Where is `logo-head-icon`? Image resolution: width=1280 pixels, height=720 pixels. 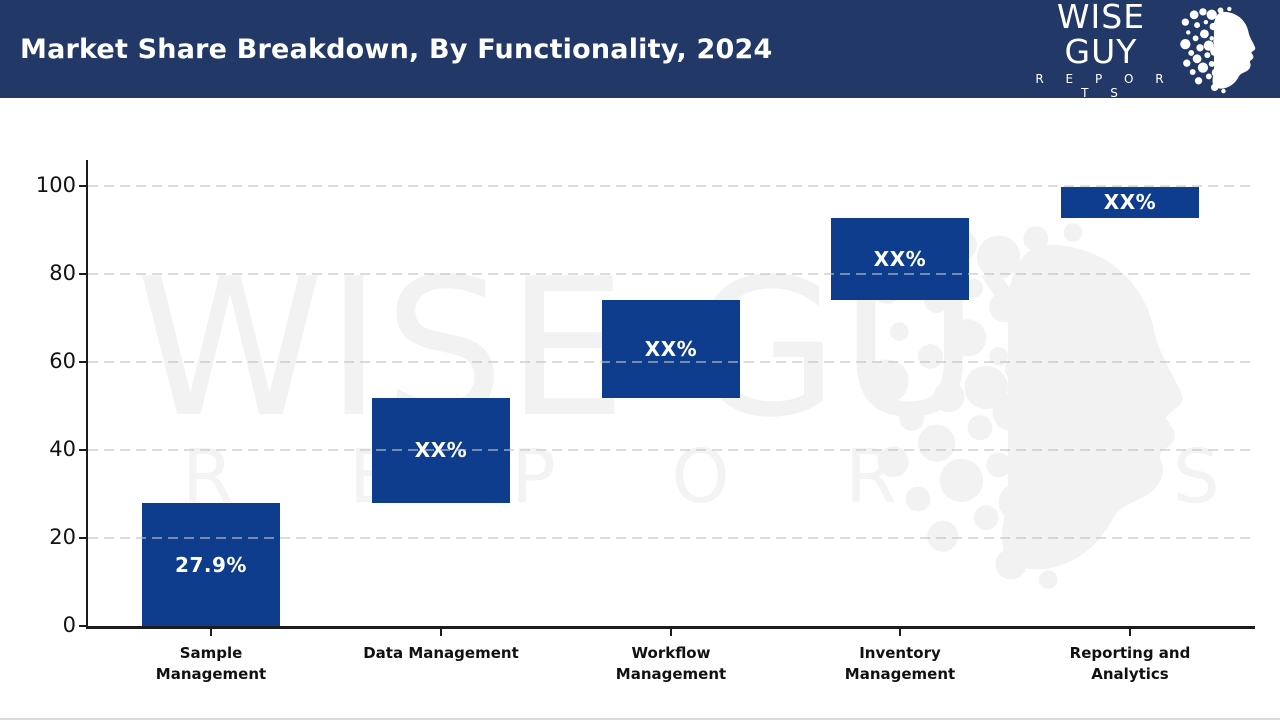 logo-head-icon is located at coordinates (1218, 50).